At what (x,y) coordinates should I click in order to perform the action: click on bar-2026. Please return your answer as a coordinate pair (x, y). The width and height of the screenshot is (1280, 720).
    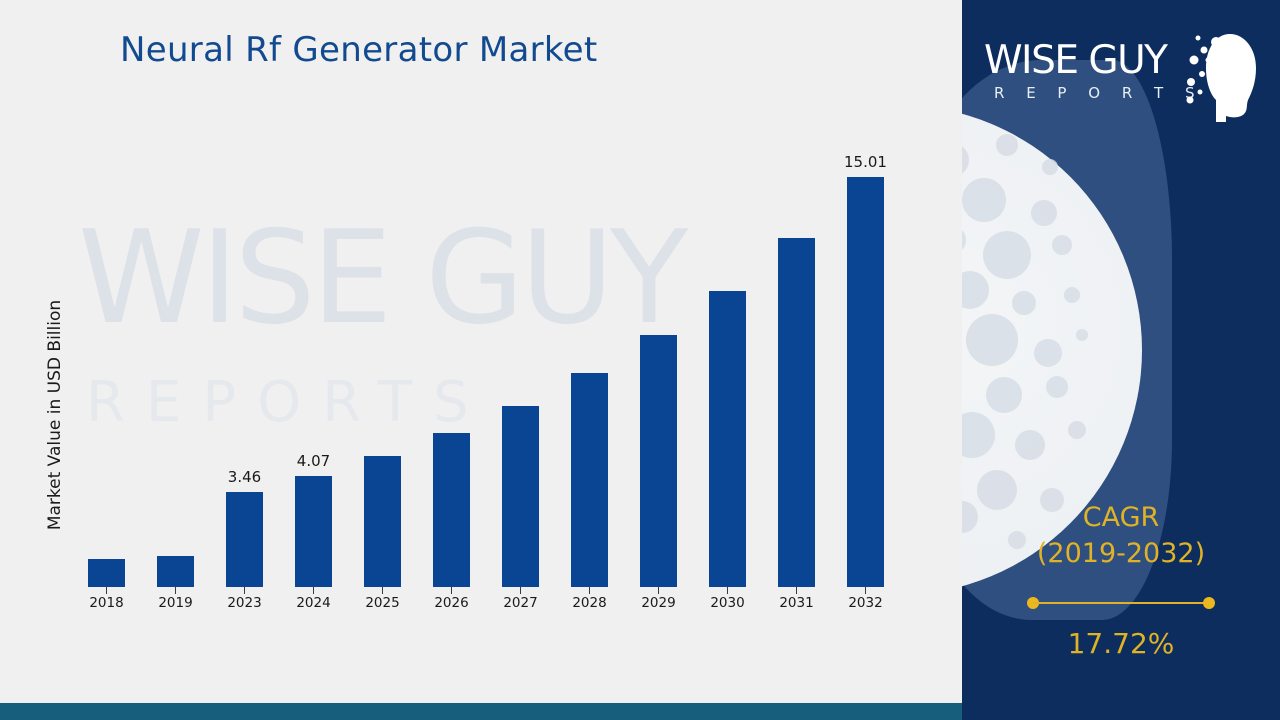
    Looking at the image, I should click on (451, 510).